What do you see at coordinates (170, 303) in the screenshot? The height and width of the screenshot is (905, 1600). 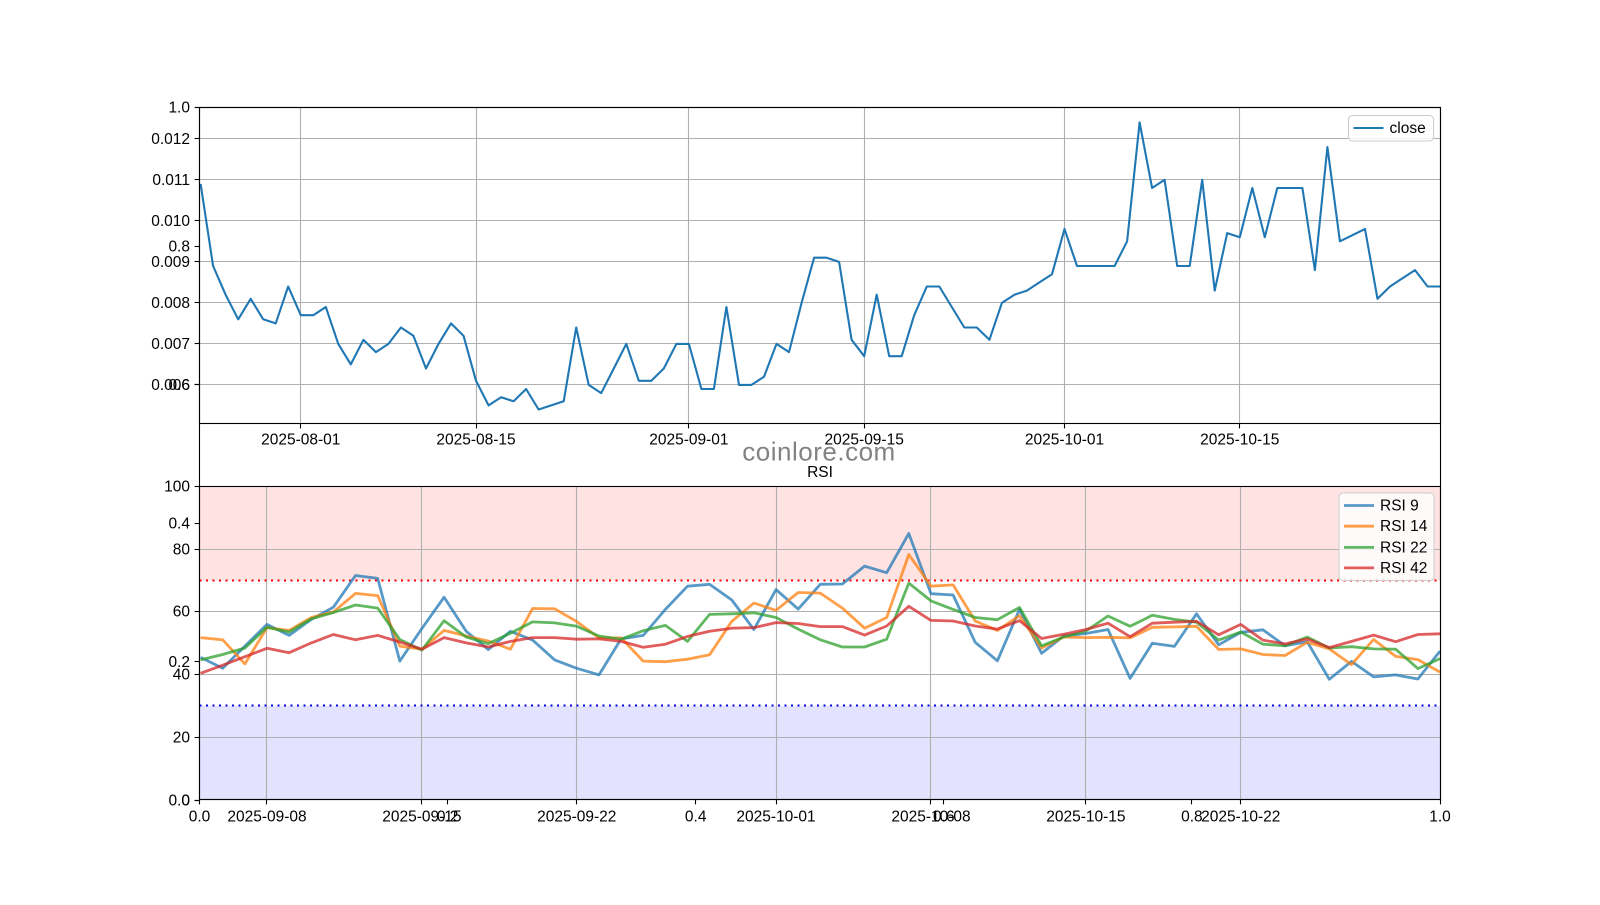 I see `svg-text: 0.008` at bounding box center [170, 303].